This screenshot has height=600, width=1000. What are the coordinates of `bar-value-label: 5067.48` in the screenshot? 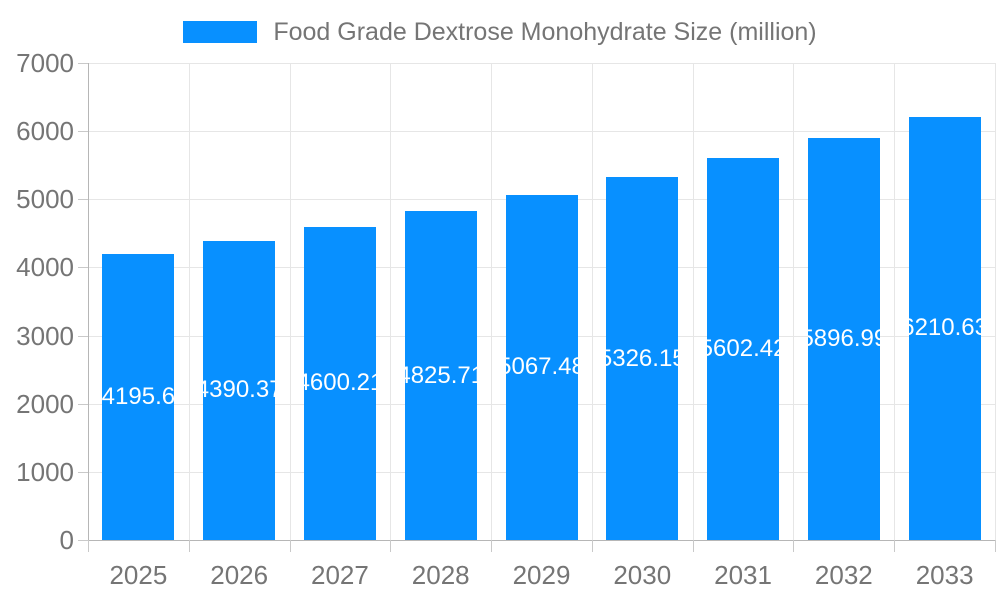 It's located at (542, 367).